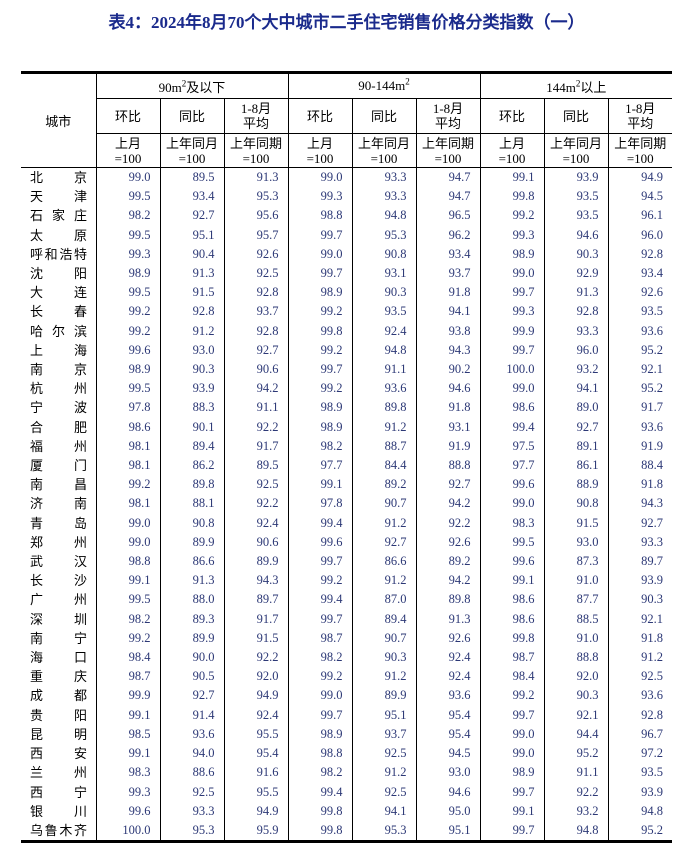  What do you see at coordinates (191, 85) in the screenshot?
I see `group-header-90-below: 90m2及以下` at bounding box center [191, 85].